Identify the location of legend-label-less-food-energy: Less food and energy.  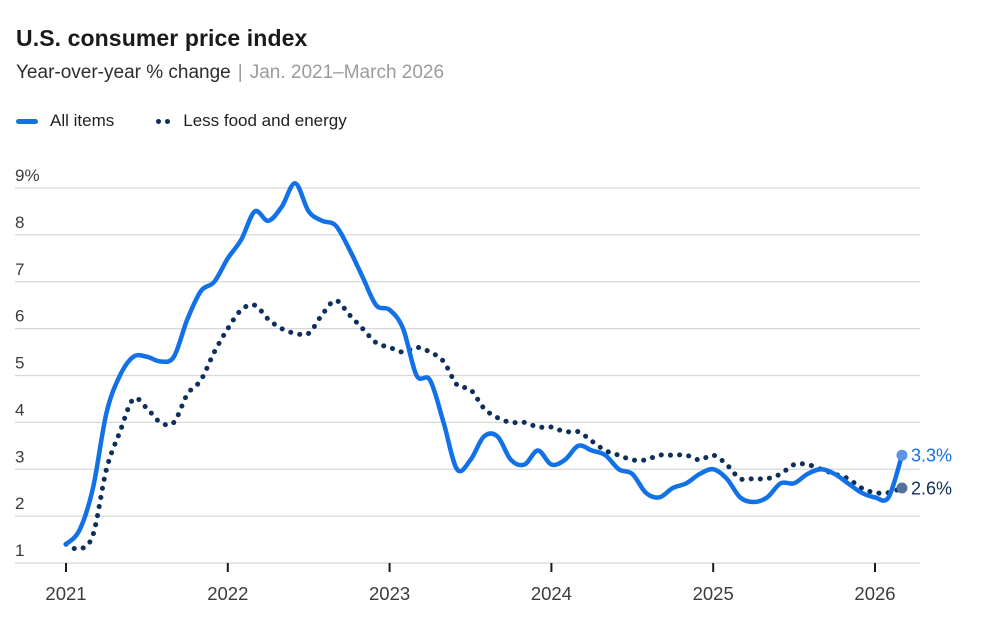
(265, 120).